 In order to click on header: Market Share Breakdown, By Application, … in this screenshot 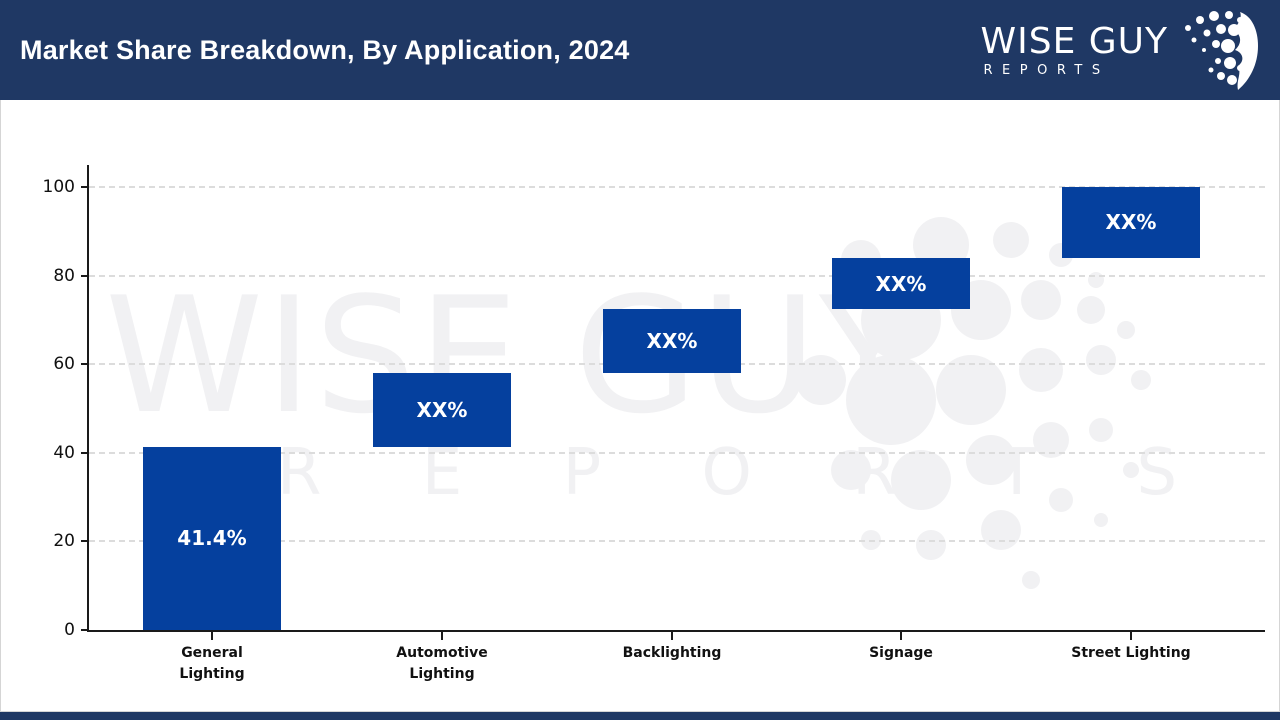, I will do `click(640, 50)`.